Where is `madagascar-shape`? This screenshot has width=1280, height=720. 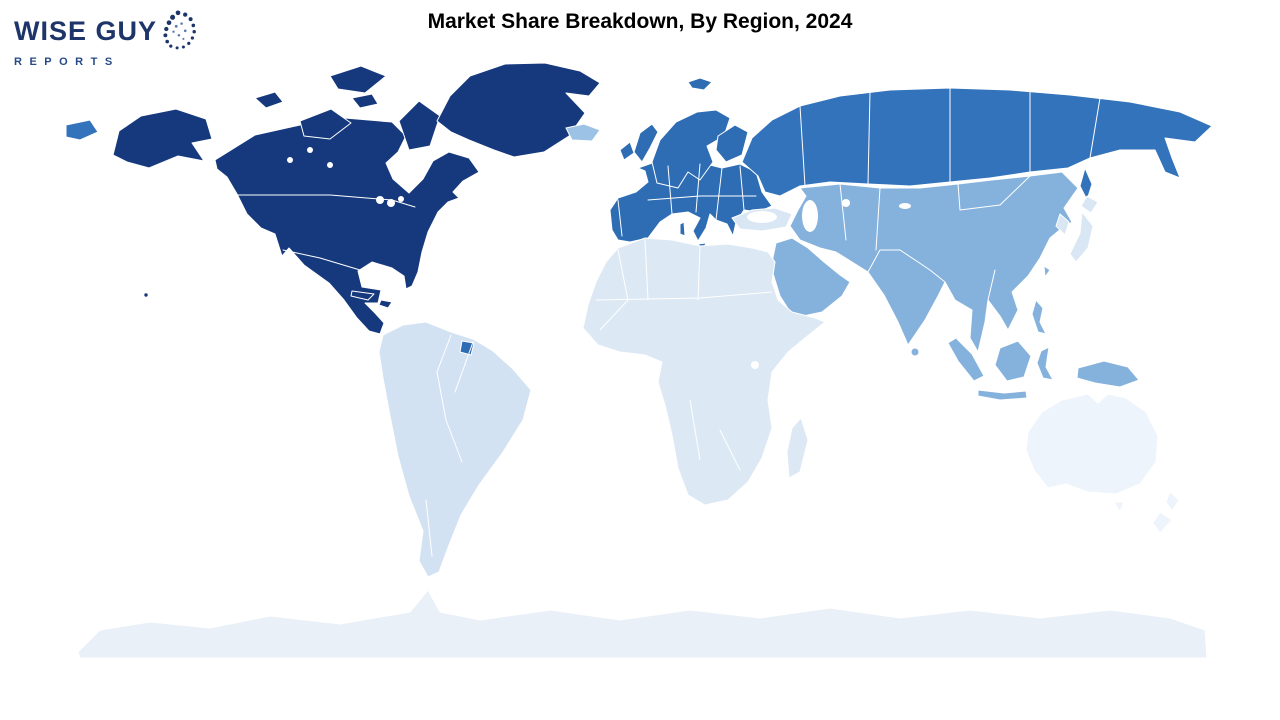 madagascar-shape is located at coordinates (797, 448).